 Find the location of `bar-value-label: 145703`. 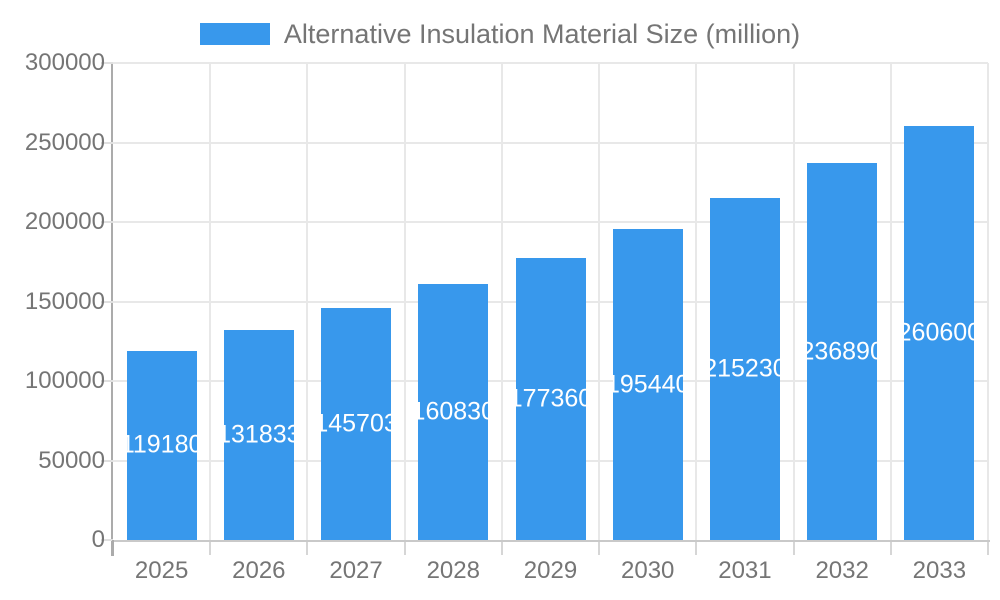

bar-value-label: 145703 is located at coordinates (356, 423).